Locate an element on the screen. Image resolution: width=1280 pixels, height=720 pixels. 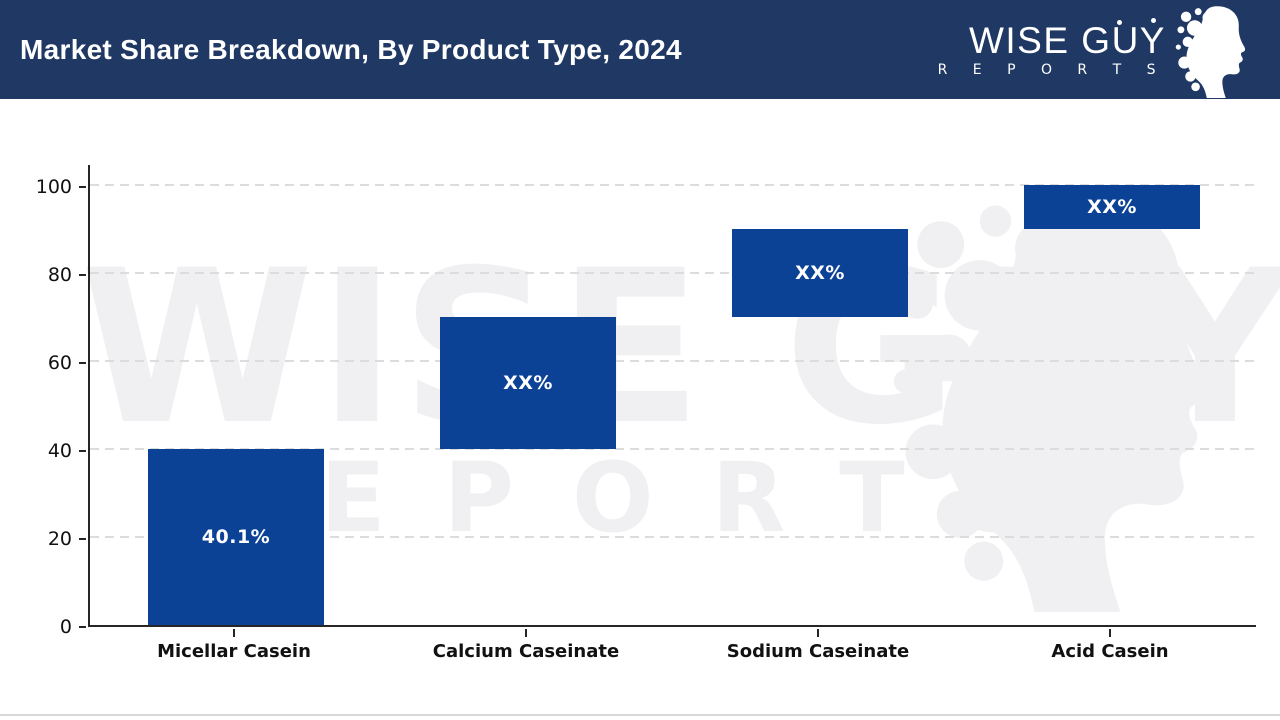
x-category-label: Calcium Caseinate is located at coordinates (526, 651).